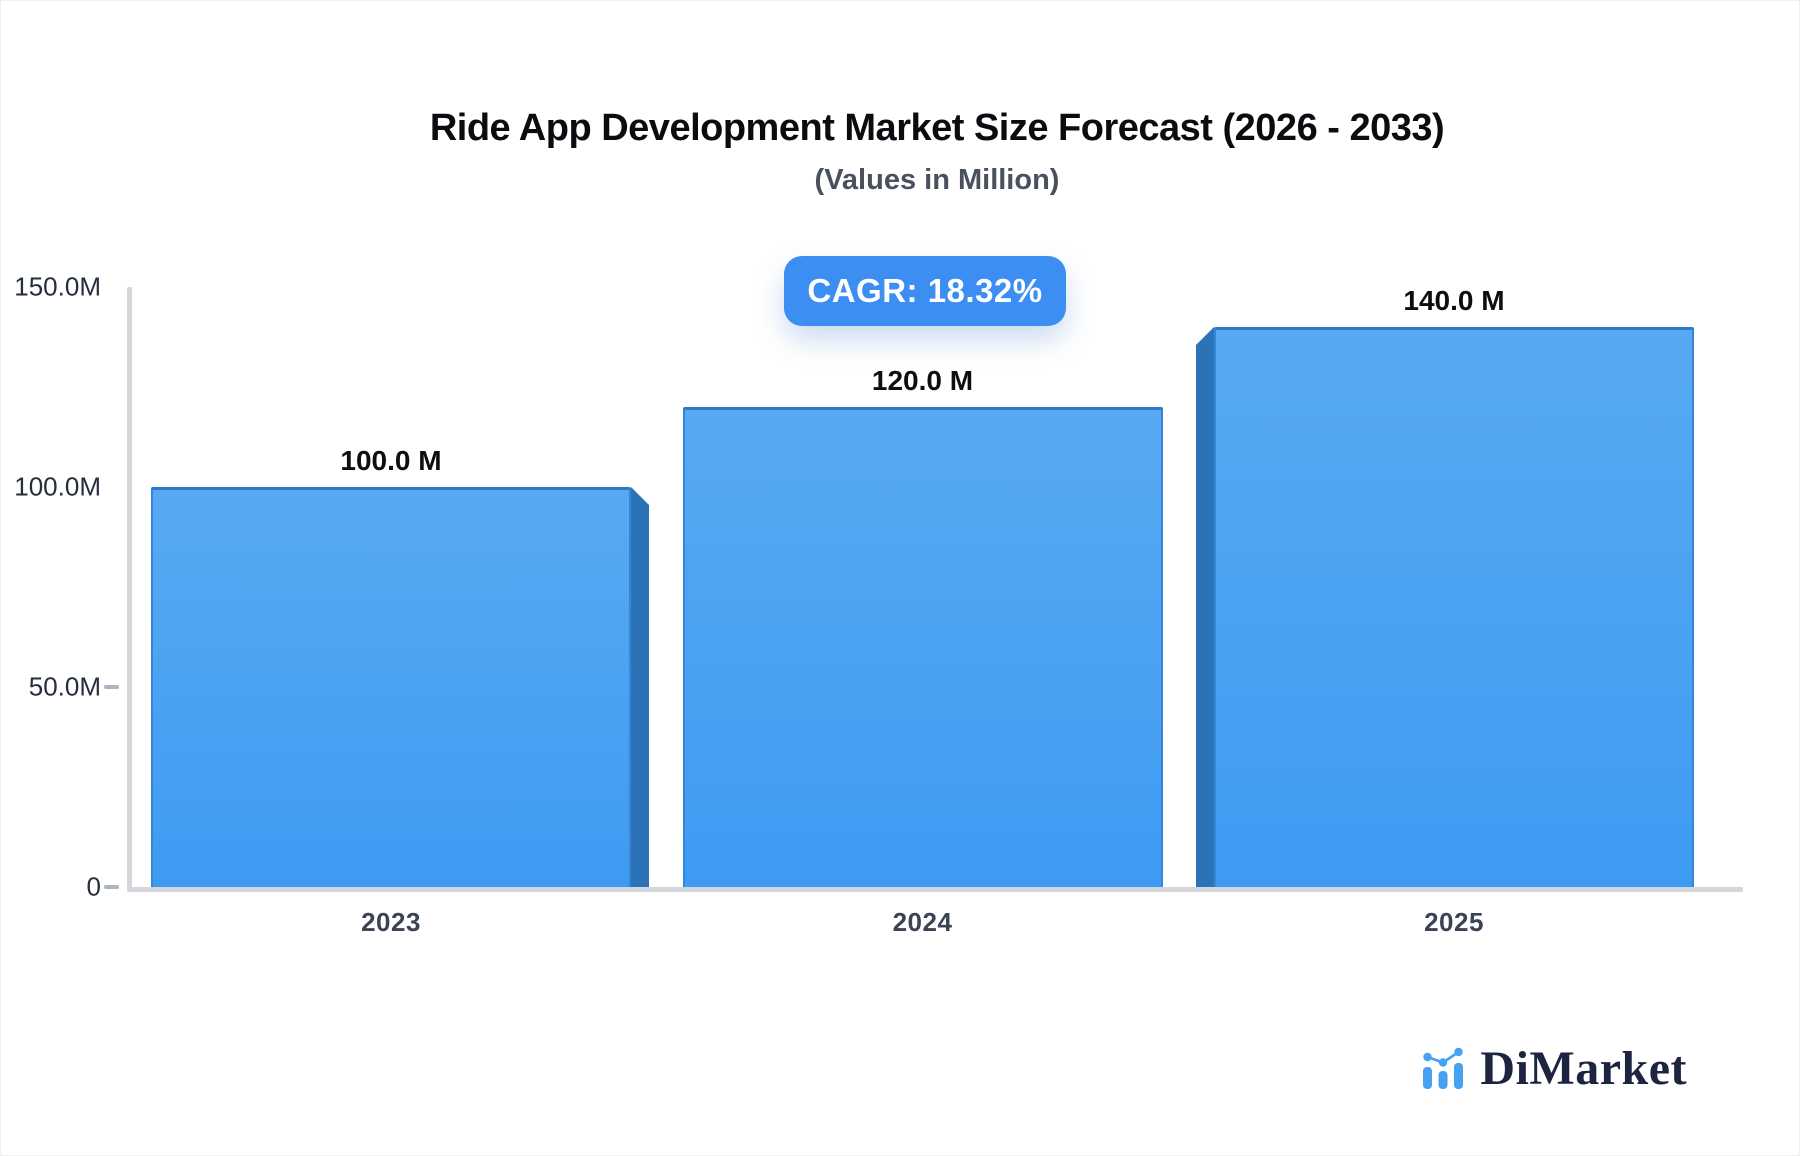  Describe the element at coordinates (93, 886) in the screenshot. I see `y-tick-label: 0` at that location.